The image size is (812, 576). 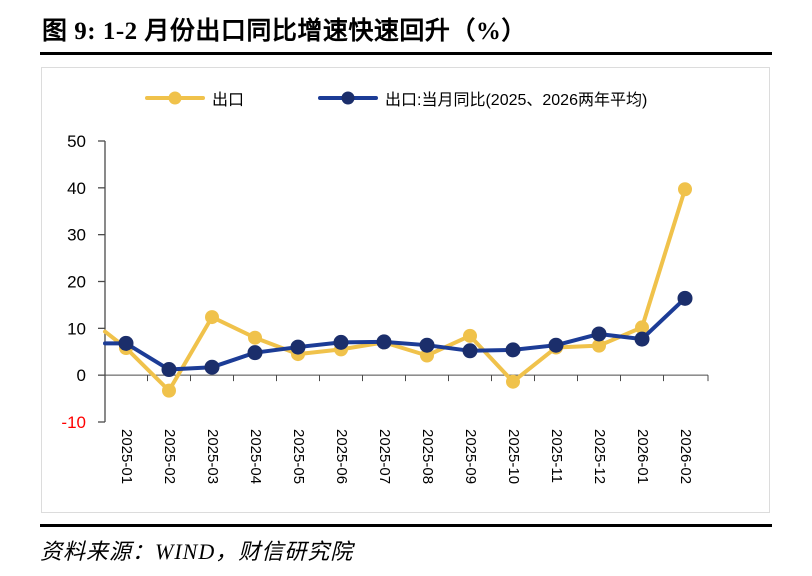 What do you see at coordinates (212, 456) in the screenshot?
I see `x-axis-tick-label: 2025-03` at bounding box center [212, 456].